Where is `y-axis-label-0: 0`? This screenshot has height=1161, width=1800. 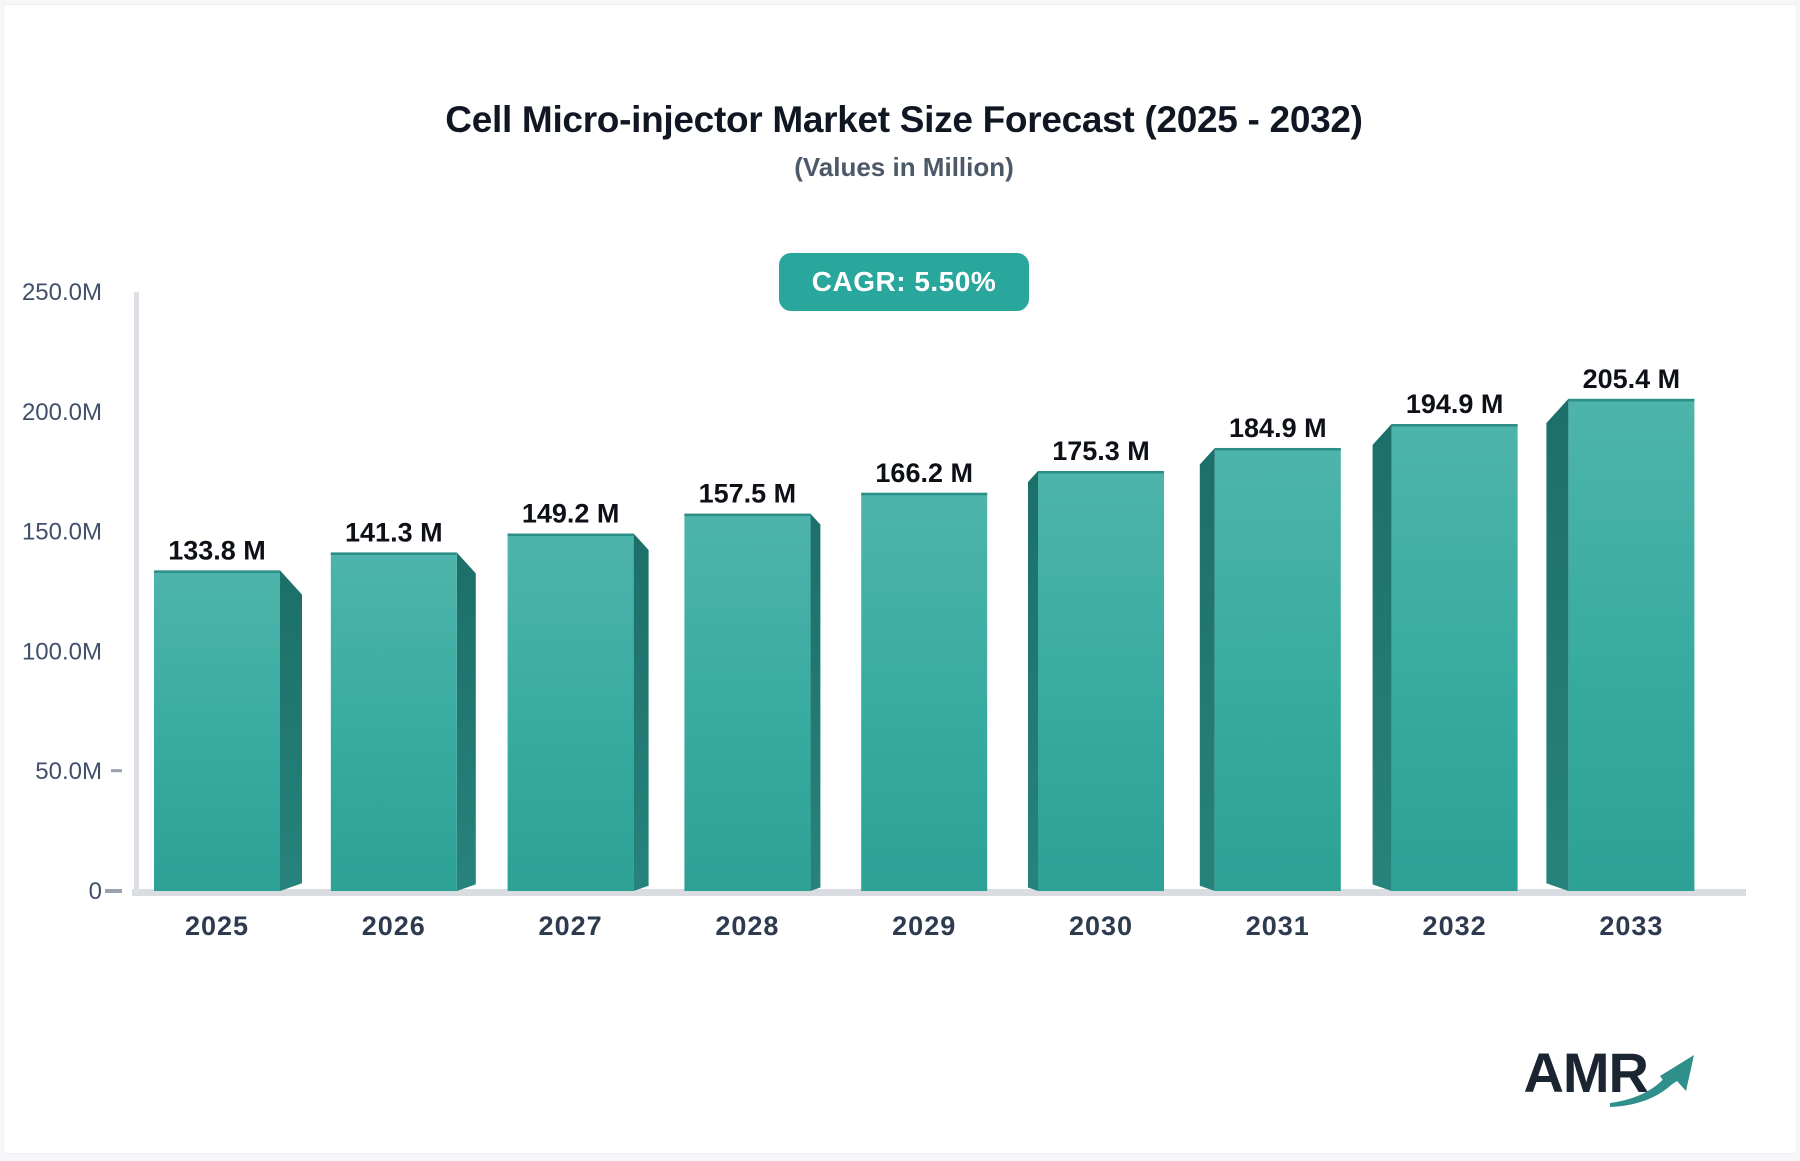
y-axis-label-0: 0 is located at coordinates (95, 891).